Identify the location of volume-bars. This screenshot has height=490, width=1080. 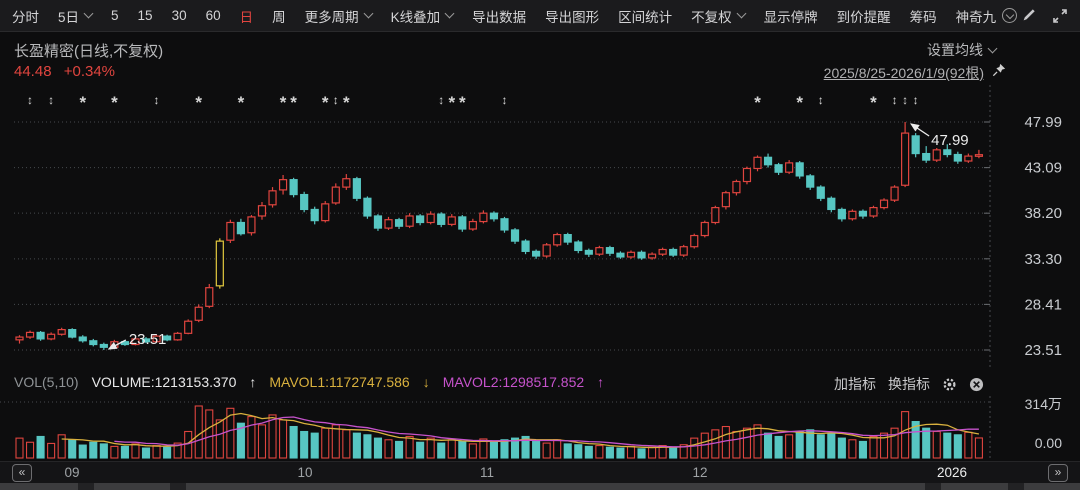
(499, 432).